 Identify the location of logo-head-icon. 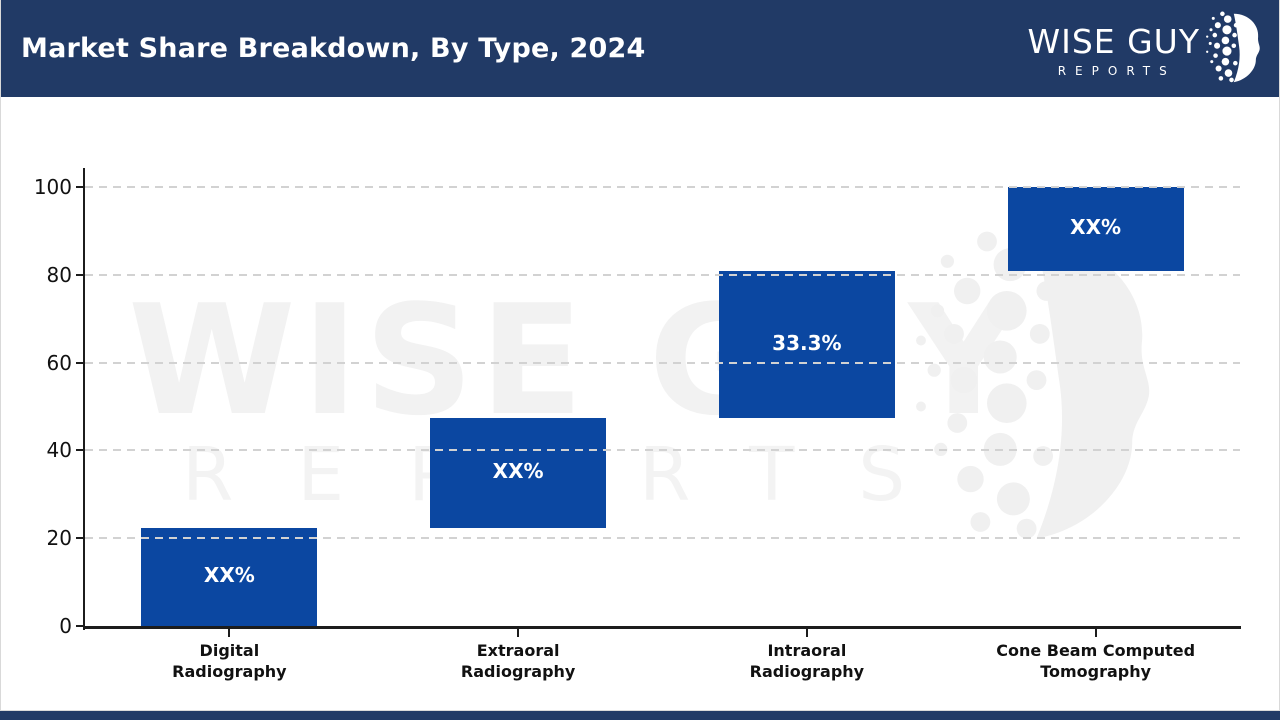
(1233, 47).